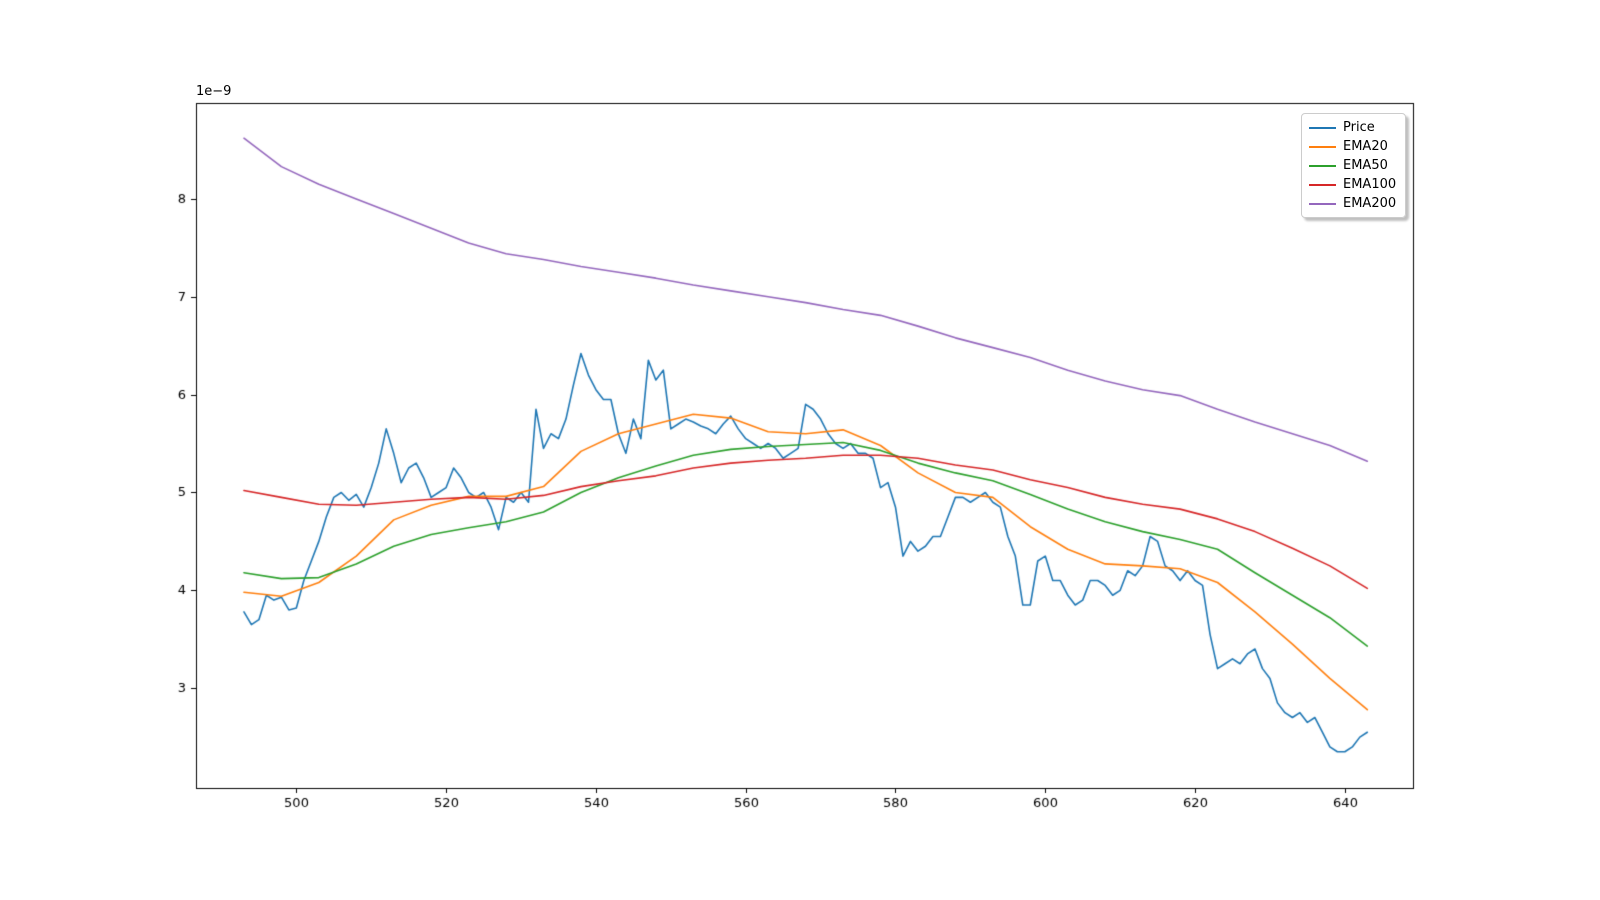 The width and height of the screenshot is (1600, 900). What do you see at coordinates (1365, 165) in the screenshot?
I see `legend-label: EMA50` at bounding box center [1365, 165].